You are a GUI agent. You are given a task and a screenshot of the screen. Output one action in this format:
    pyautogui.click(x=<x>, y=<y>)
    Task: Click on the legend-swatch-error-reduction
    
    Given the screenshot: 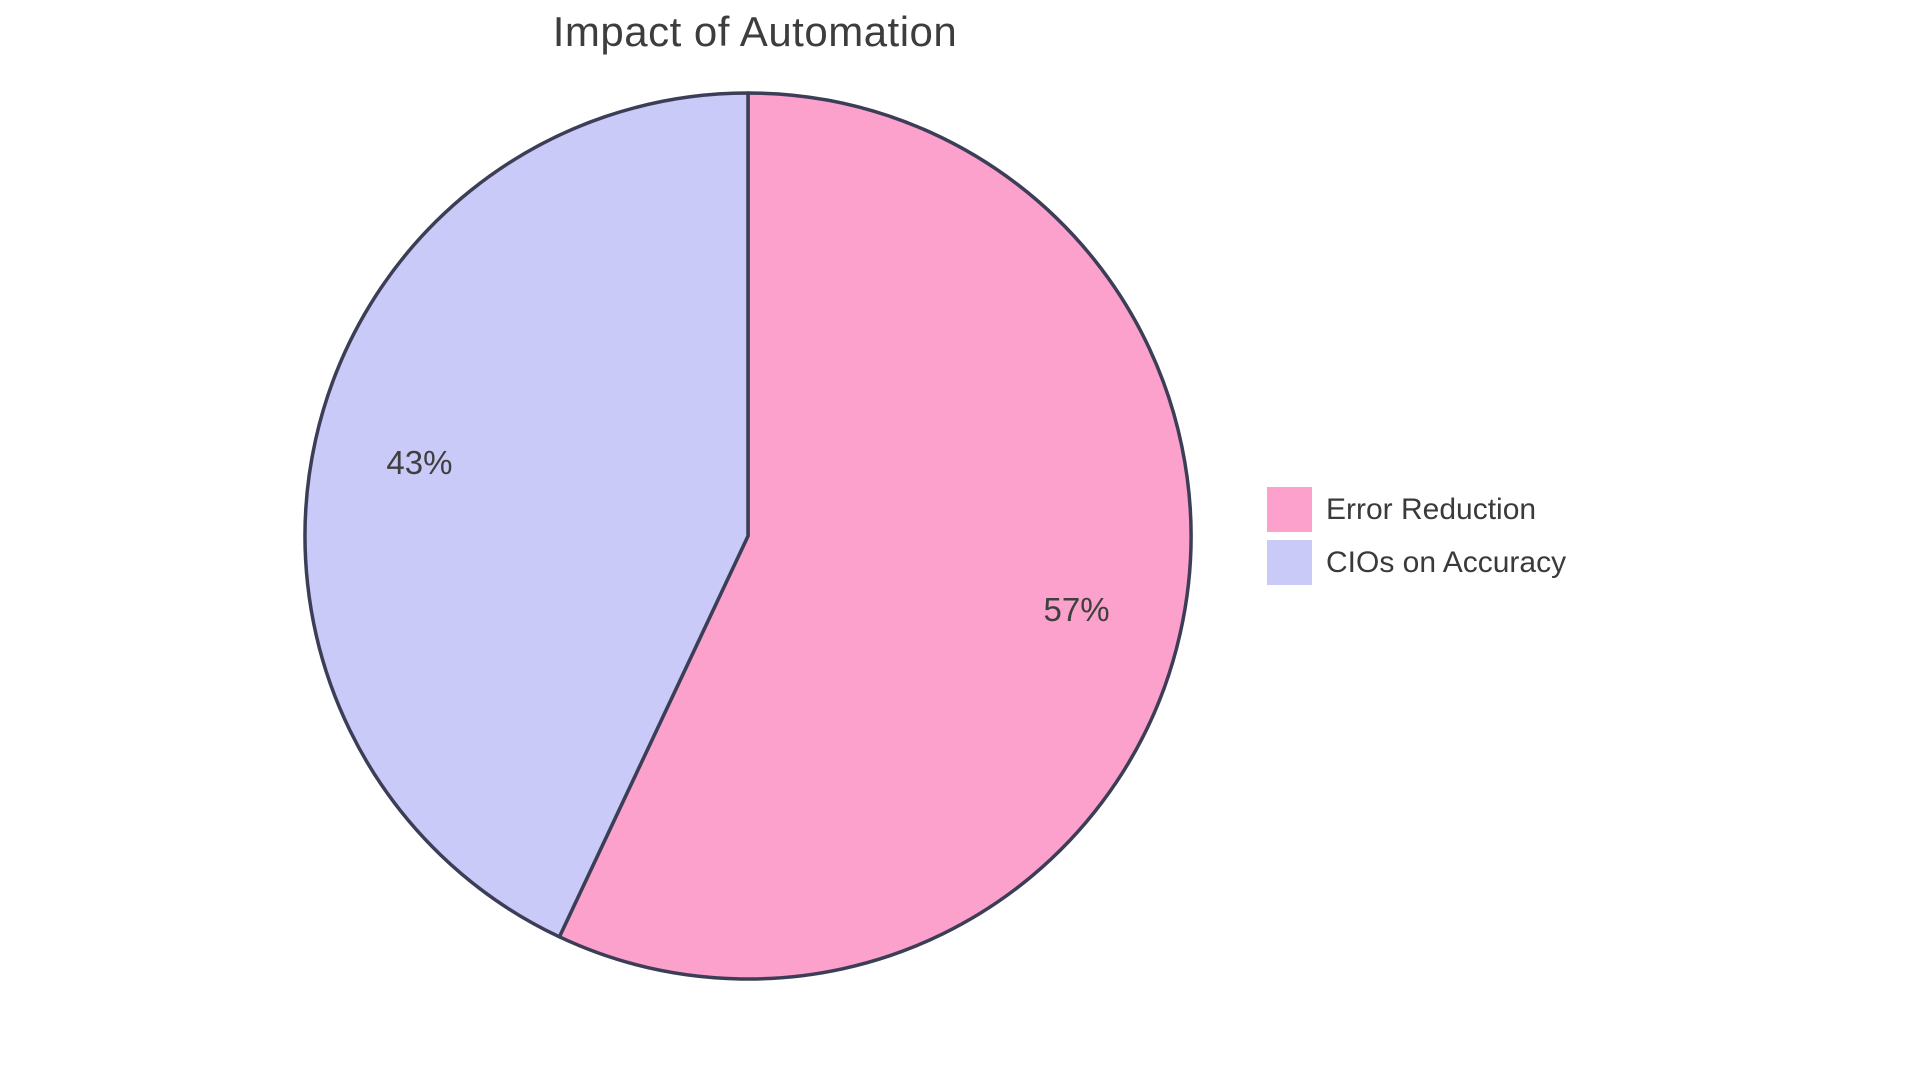 What is the action you would take?
    pyautogui.click(x=1289, y=509)
    